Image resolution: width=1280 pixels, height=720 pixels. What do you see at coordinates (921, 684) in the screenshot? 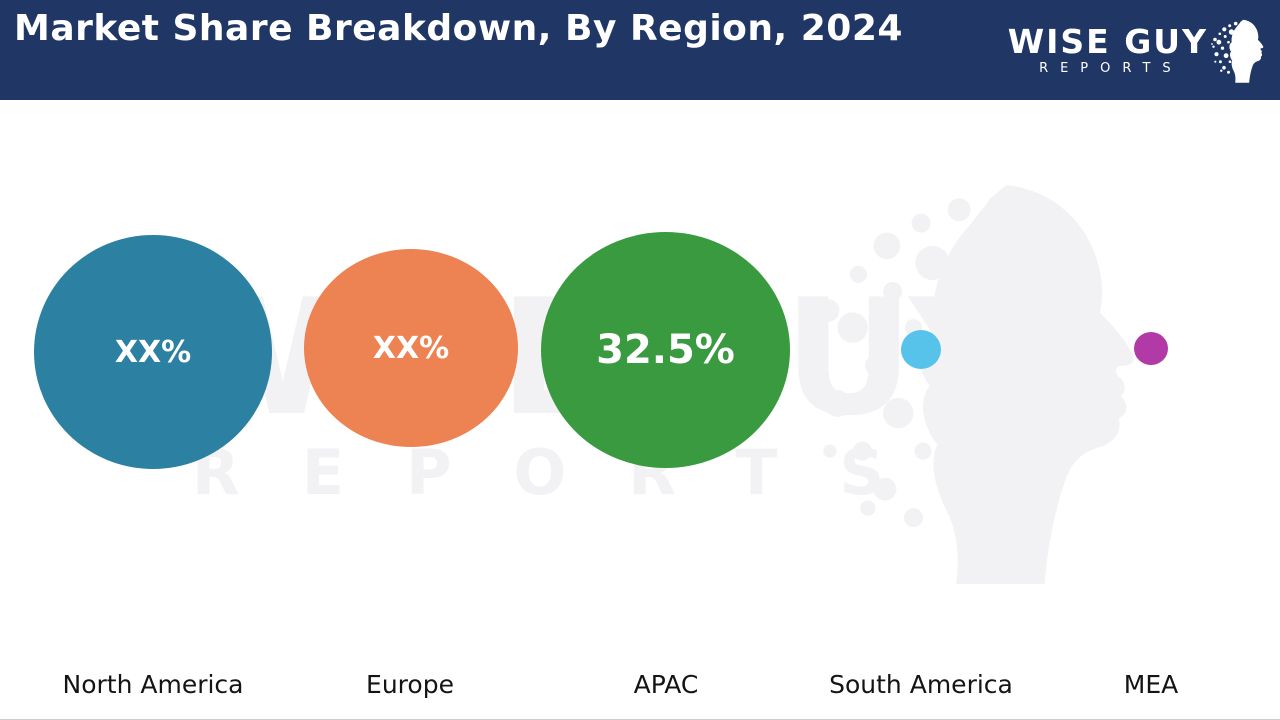
I see `category-label-south-america: South America` at bounding box center [921, 684].